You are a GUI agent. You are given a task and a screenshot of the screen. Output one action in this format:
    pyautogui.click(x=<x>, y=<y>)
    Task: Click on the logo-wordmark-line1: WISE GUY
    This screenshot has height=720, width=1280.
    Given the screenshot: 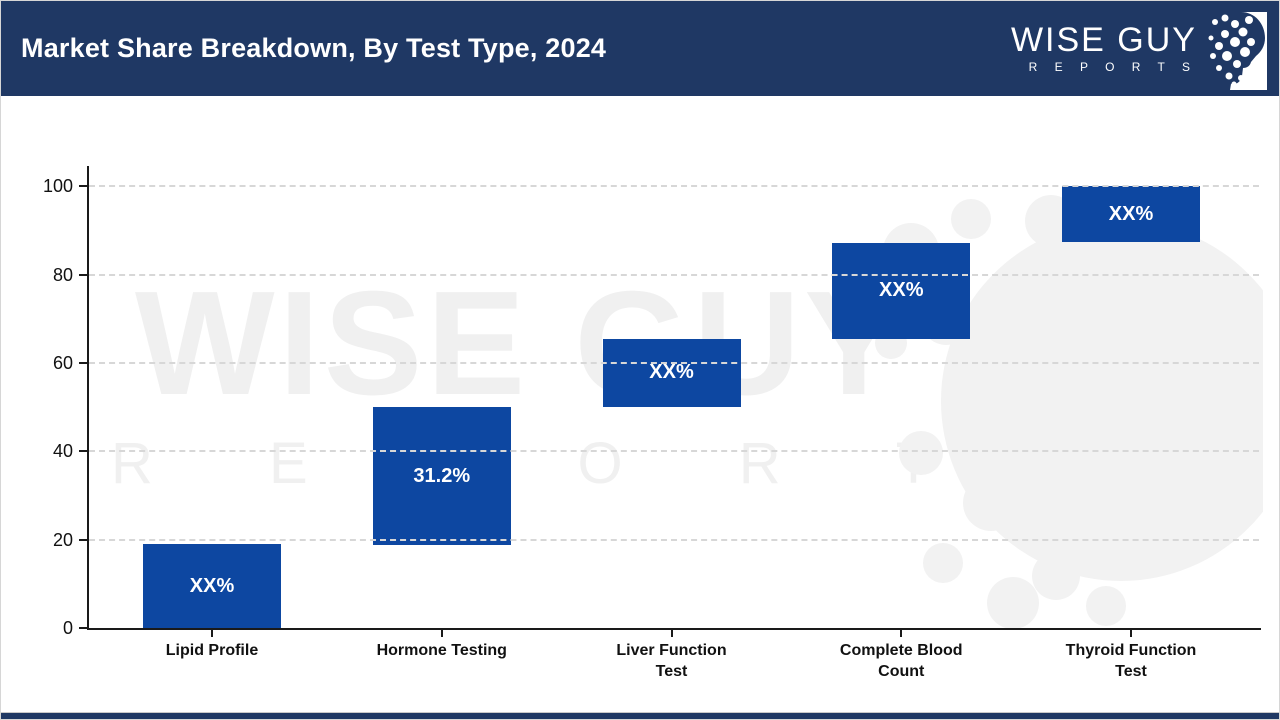 What is the action you would take?
    pyautogui.click(x=1103, y=40)
    